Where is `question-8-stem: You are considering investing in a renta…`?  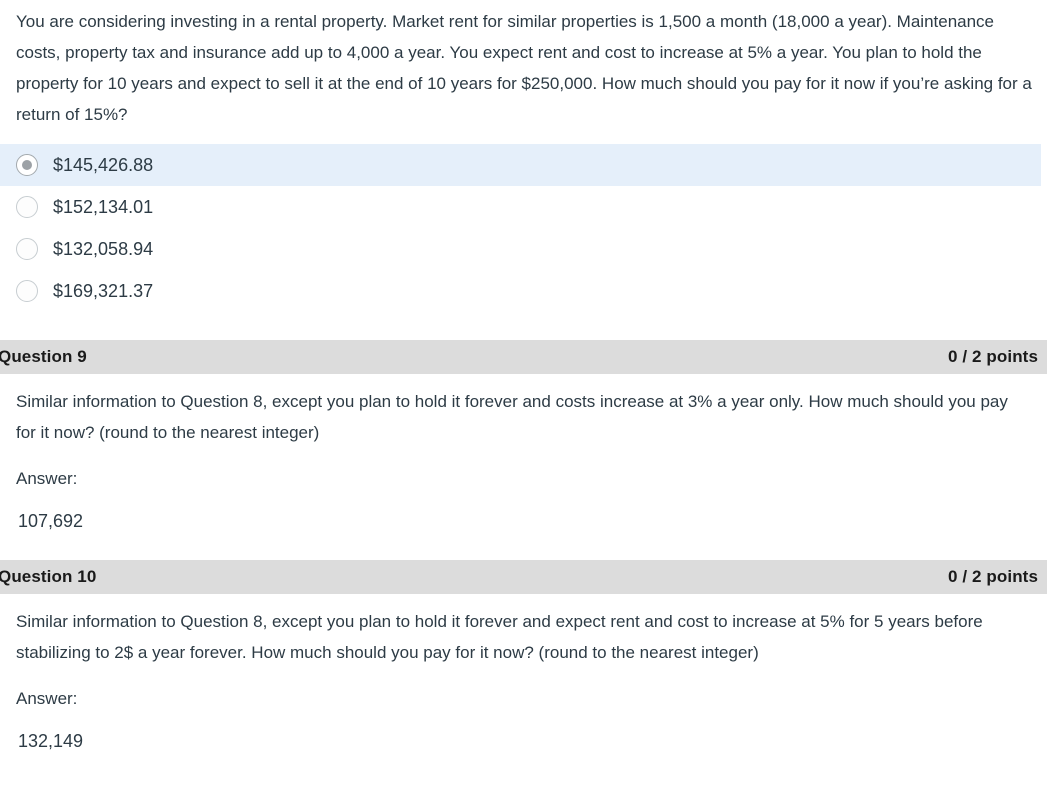 question-8-stem: You are considering investing in a renta… is located at coordinates (524, 68).